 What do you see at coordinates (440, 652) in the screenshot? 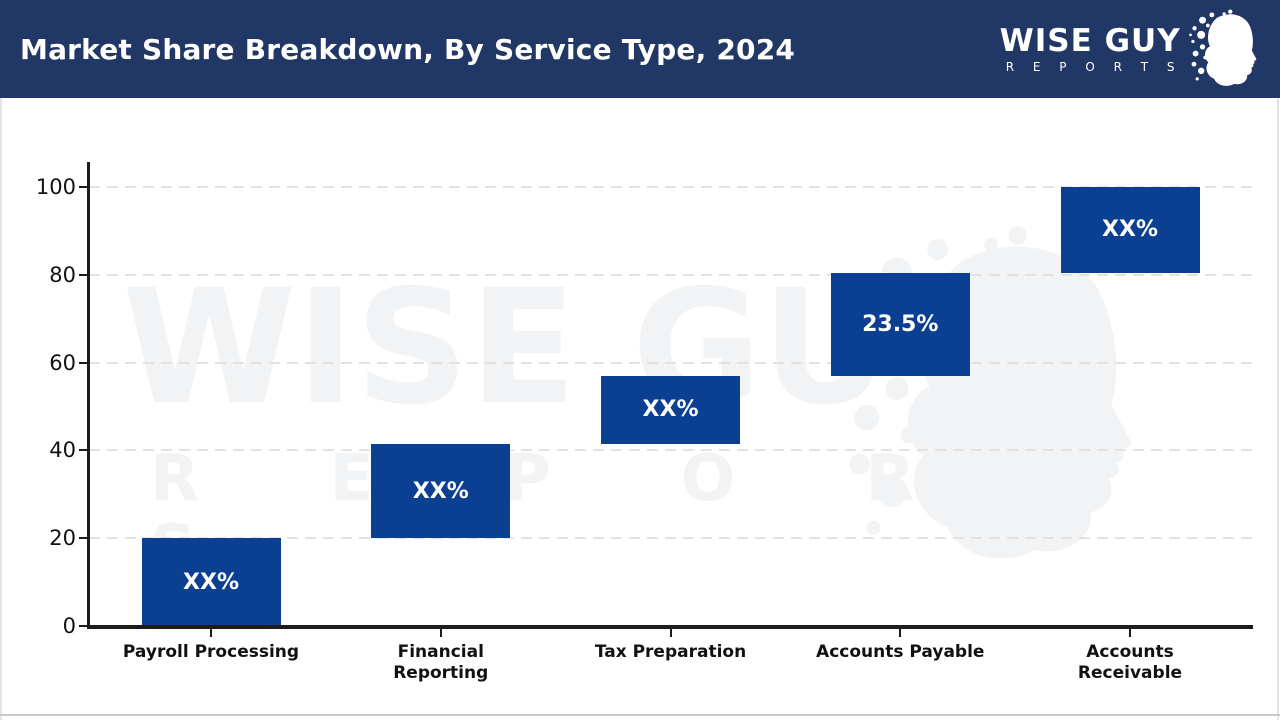
I see `x-category-label-line: Financial` at bounding box center [440, 652].